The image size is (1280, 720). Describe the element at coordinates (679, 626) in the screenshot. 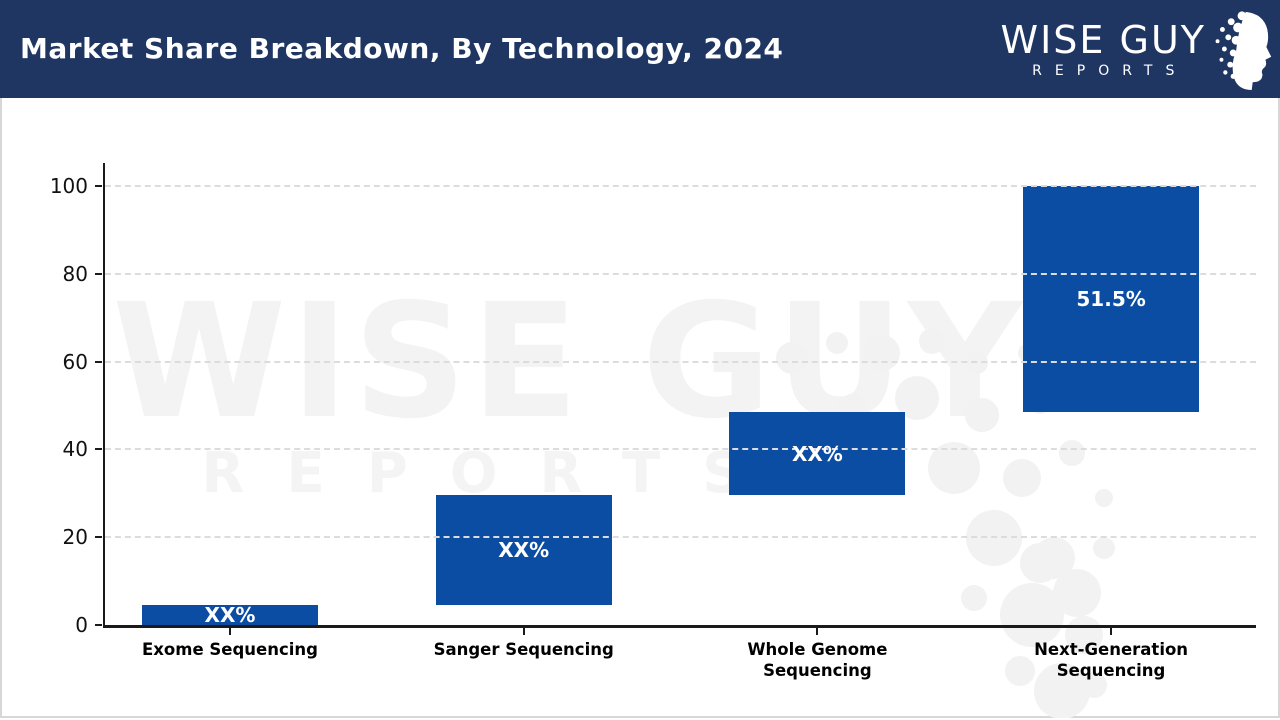

I see `x-axis-line` at that location.